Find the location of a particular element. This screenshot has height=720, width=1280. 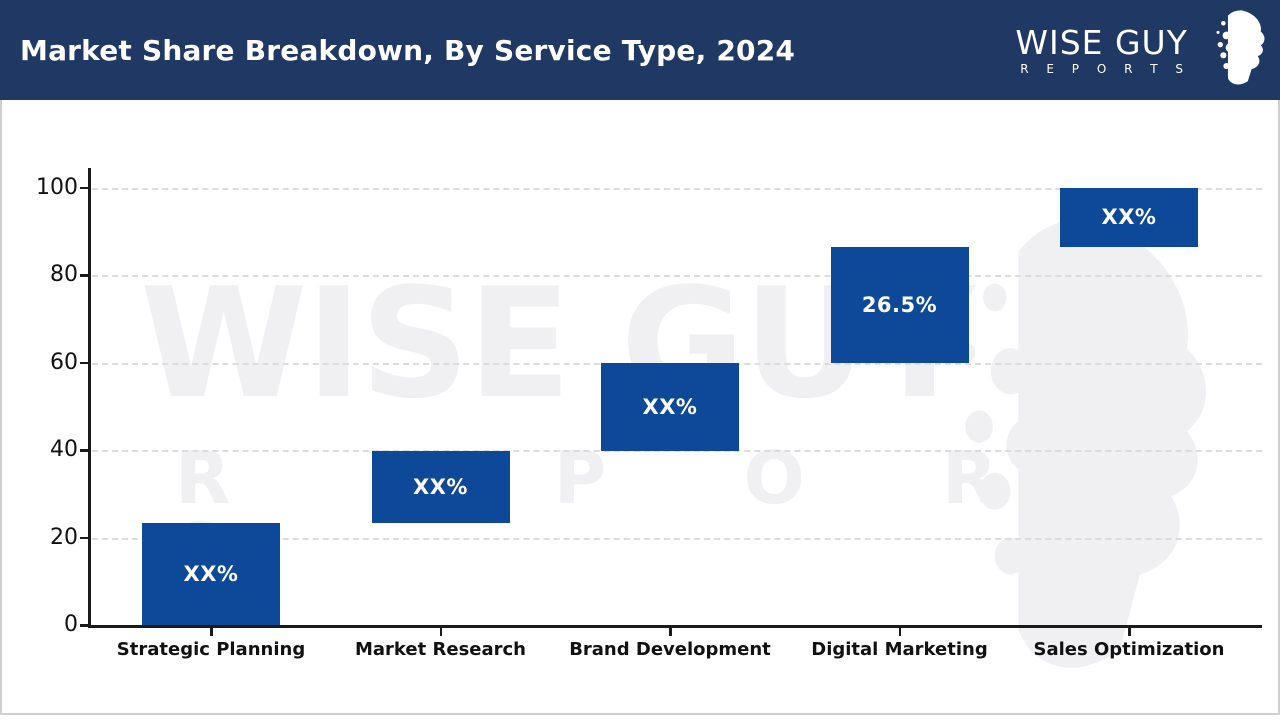

x-category-label: Strategic Planning is located at coordinates (211, 649).